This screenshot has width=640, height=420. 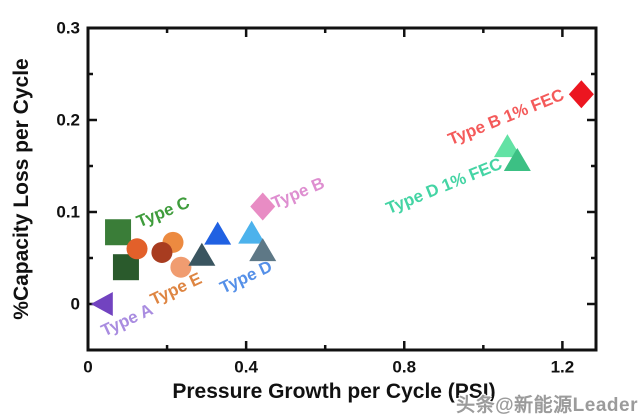 What do you see at coordinates (75, 304) in the screenshot?
I see `y-tick-label: 0` at bounding box center [75, 304].